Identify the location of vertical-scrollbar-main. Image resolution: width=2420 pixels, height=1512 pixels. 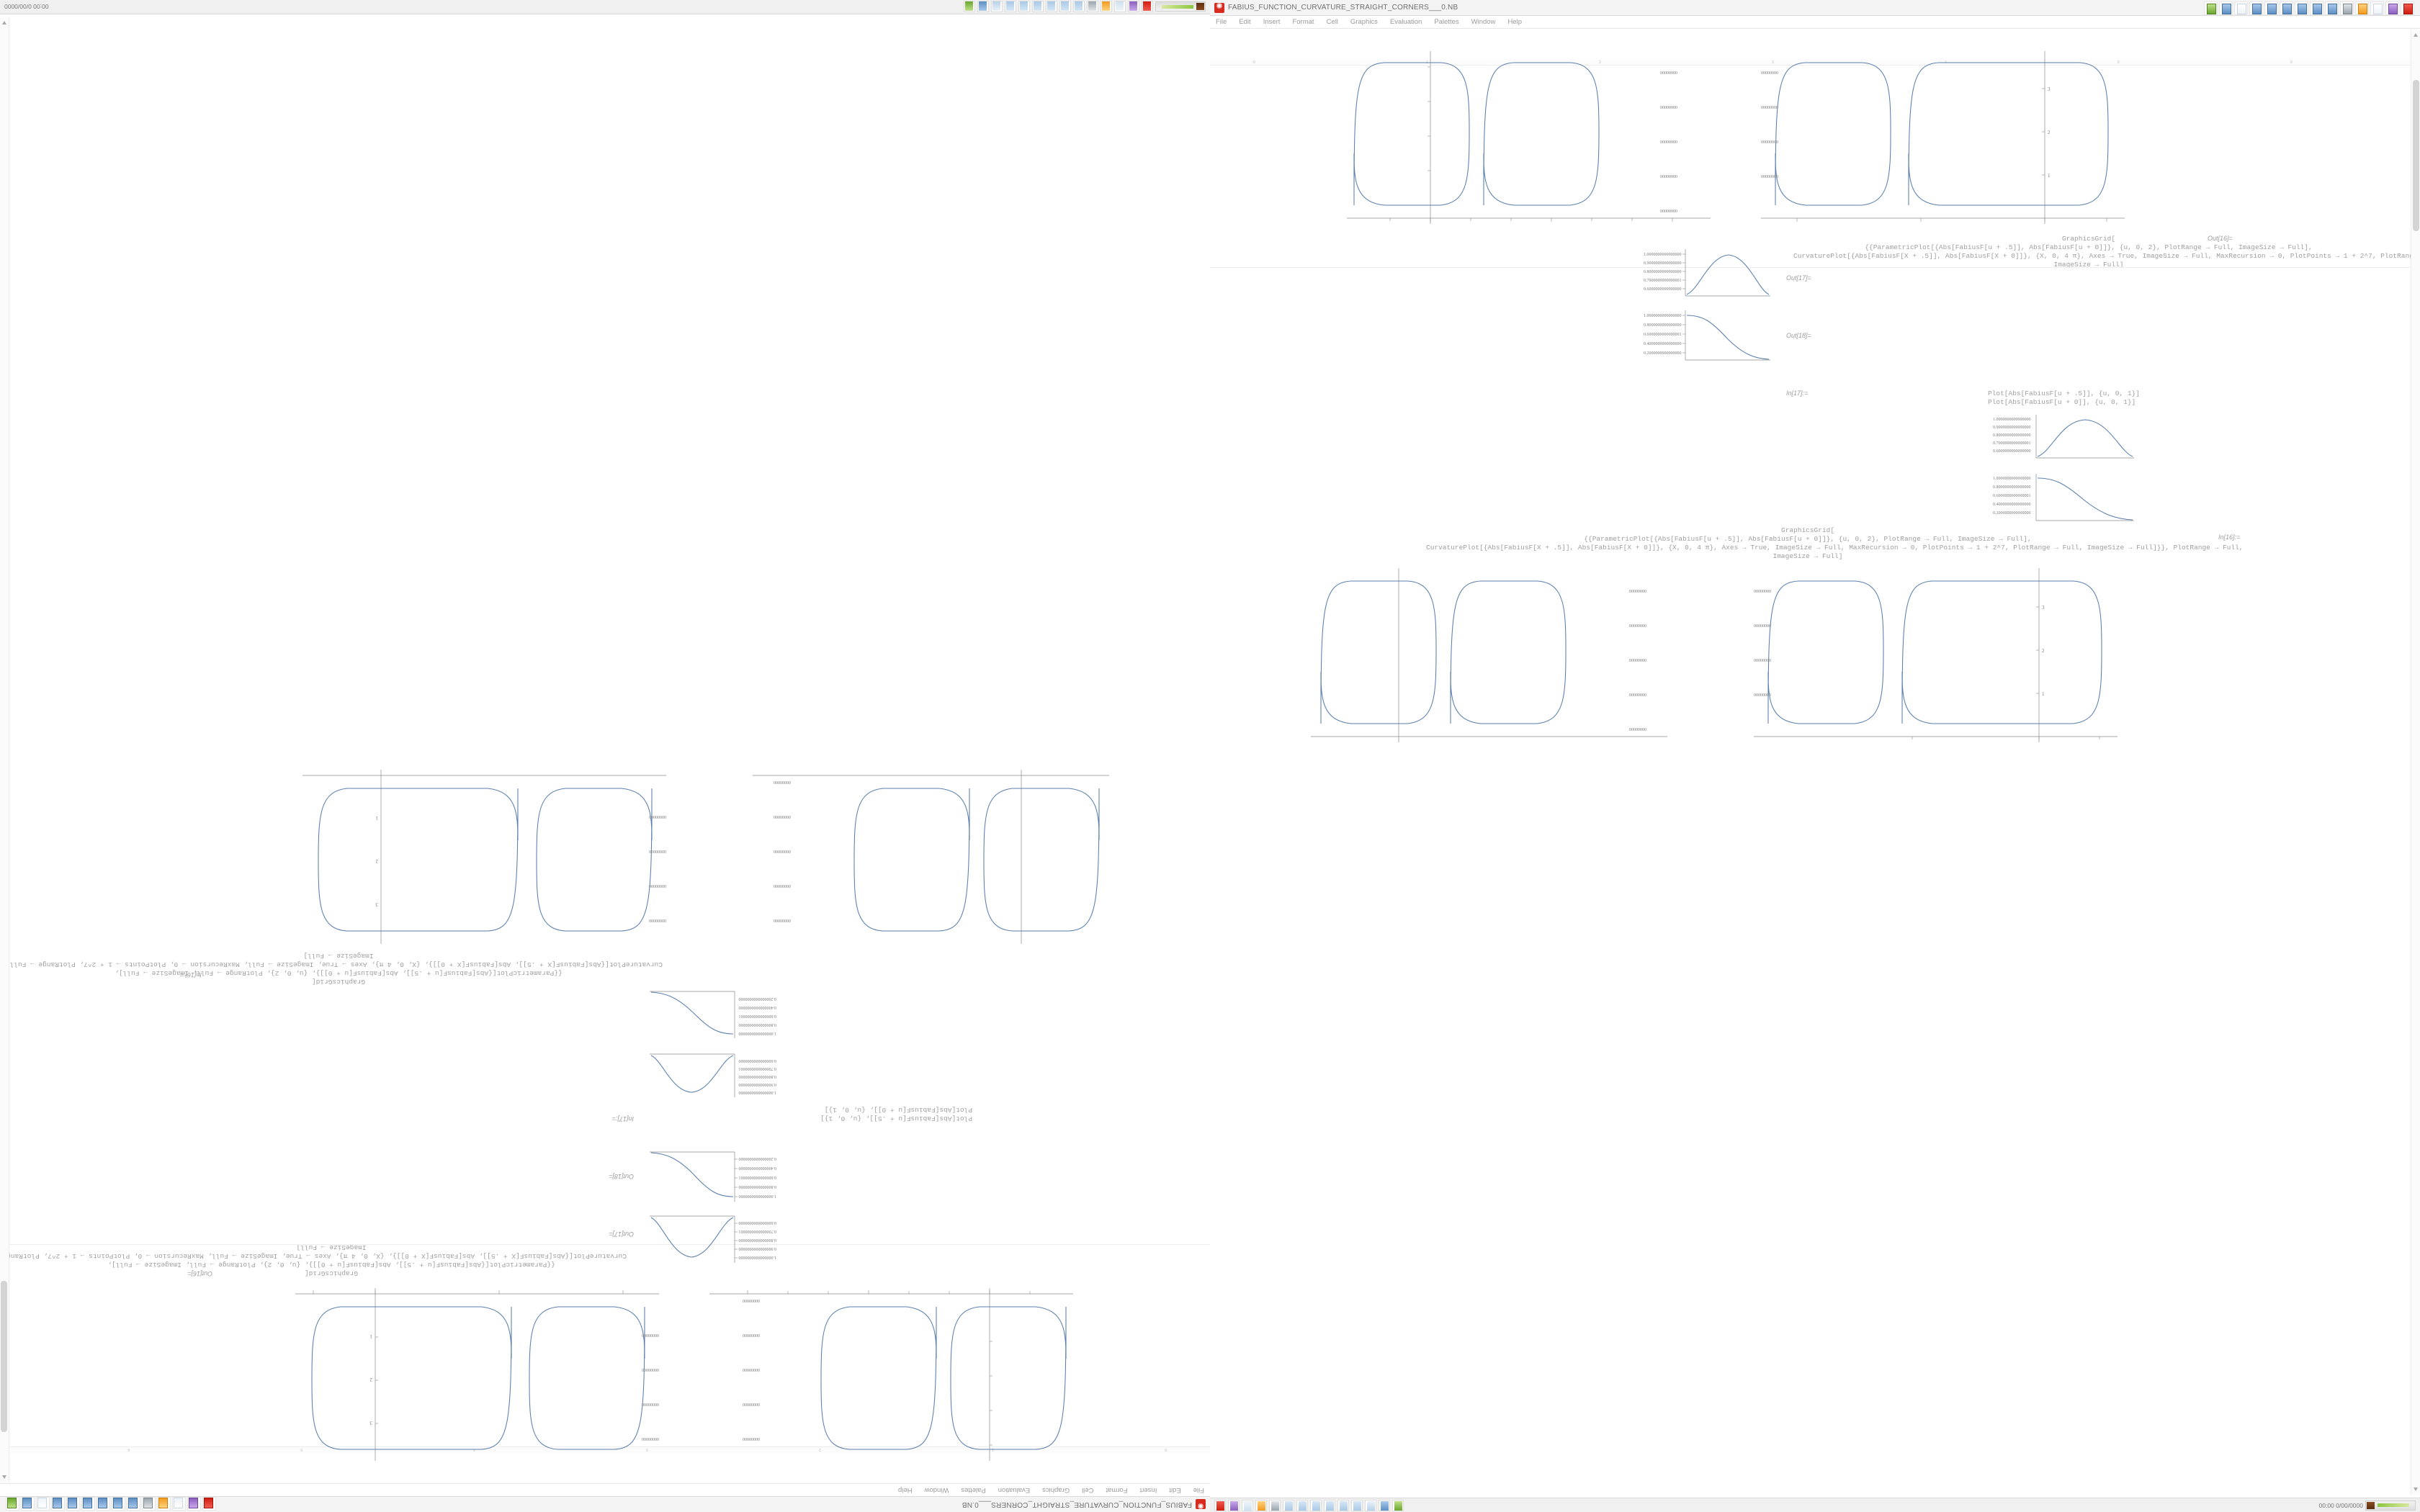
(2415, 762).